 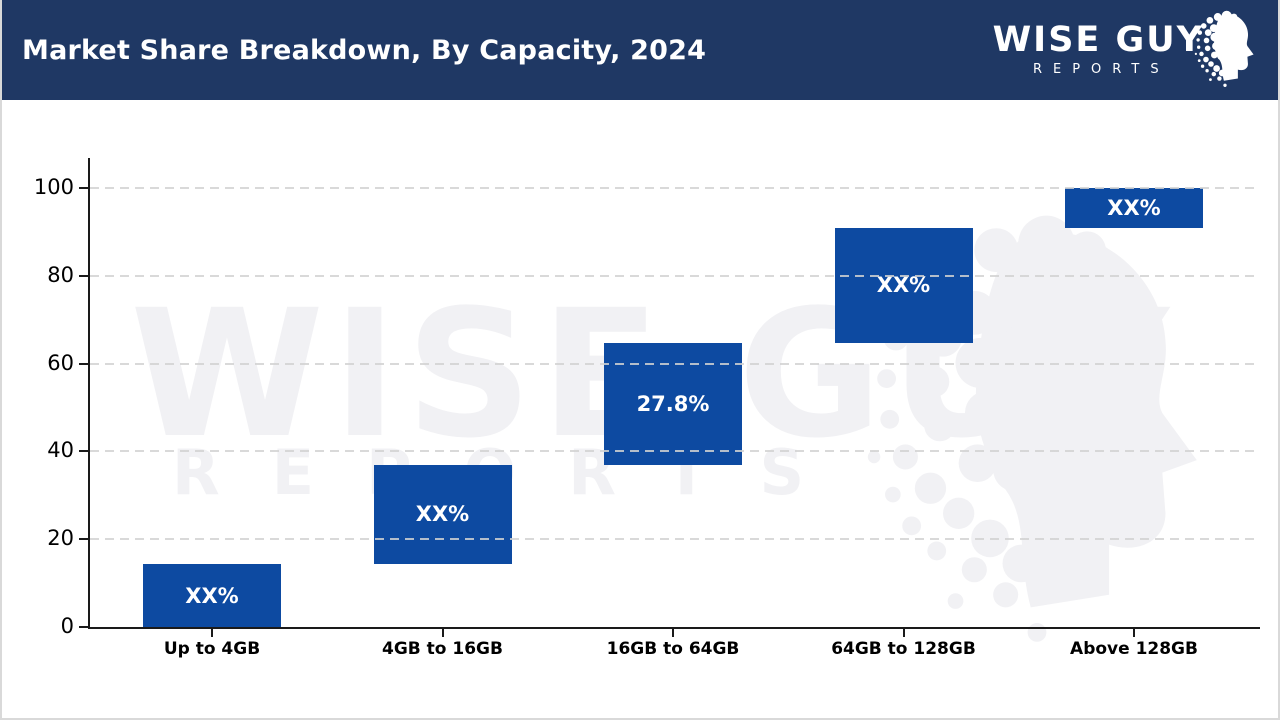 What do you see at coordinates (1134, 649) in the screenshot?
I see `x-label-4: Above 128GB` at bounding box center [1134, 649].